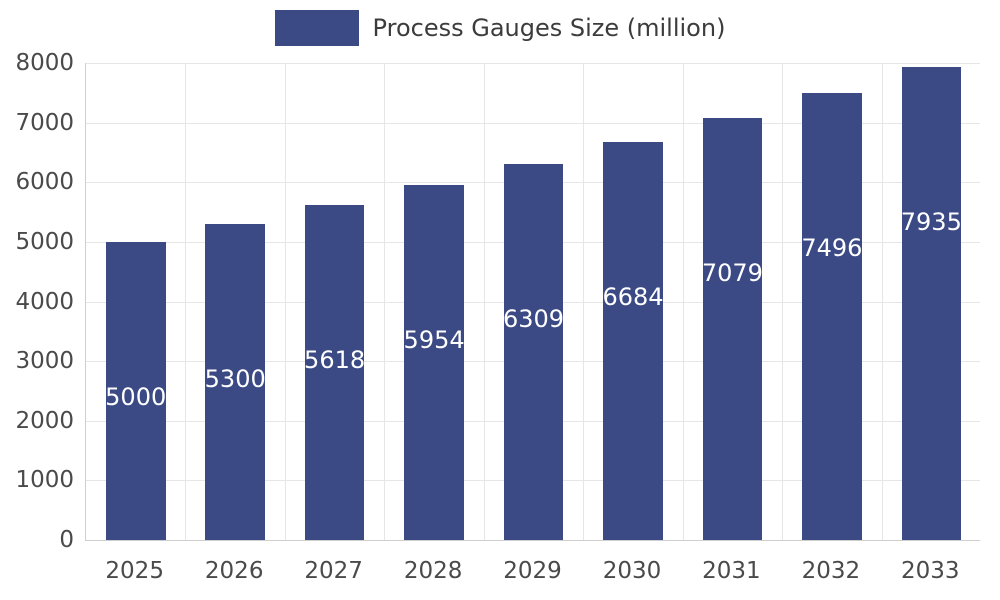 The height and width of the screenshot is (600, 1000). Describe the element at coordinates (66, 540) in the screenshot. I see `y-tick-label: 0` at that location.